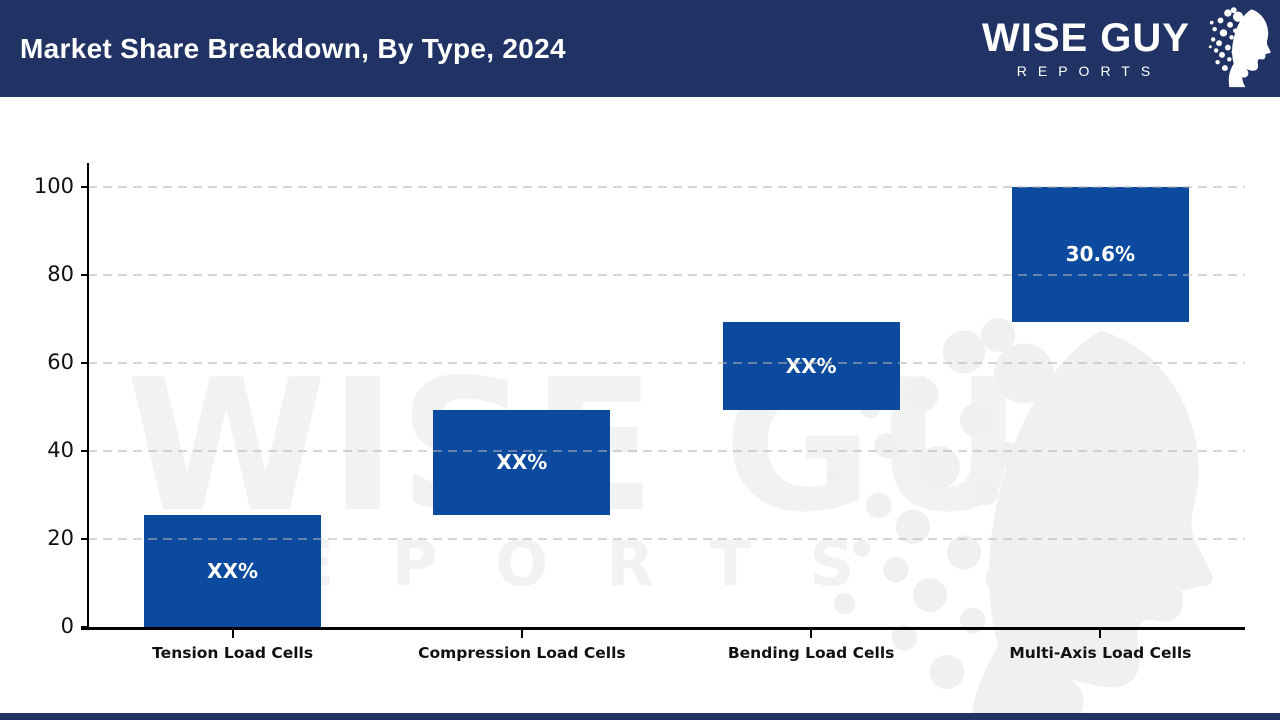 This screenshot has width=1280, height=720. Describe the element at coordinates (88, 396) in the screenshot. I see `y-axis-line` at that location.